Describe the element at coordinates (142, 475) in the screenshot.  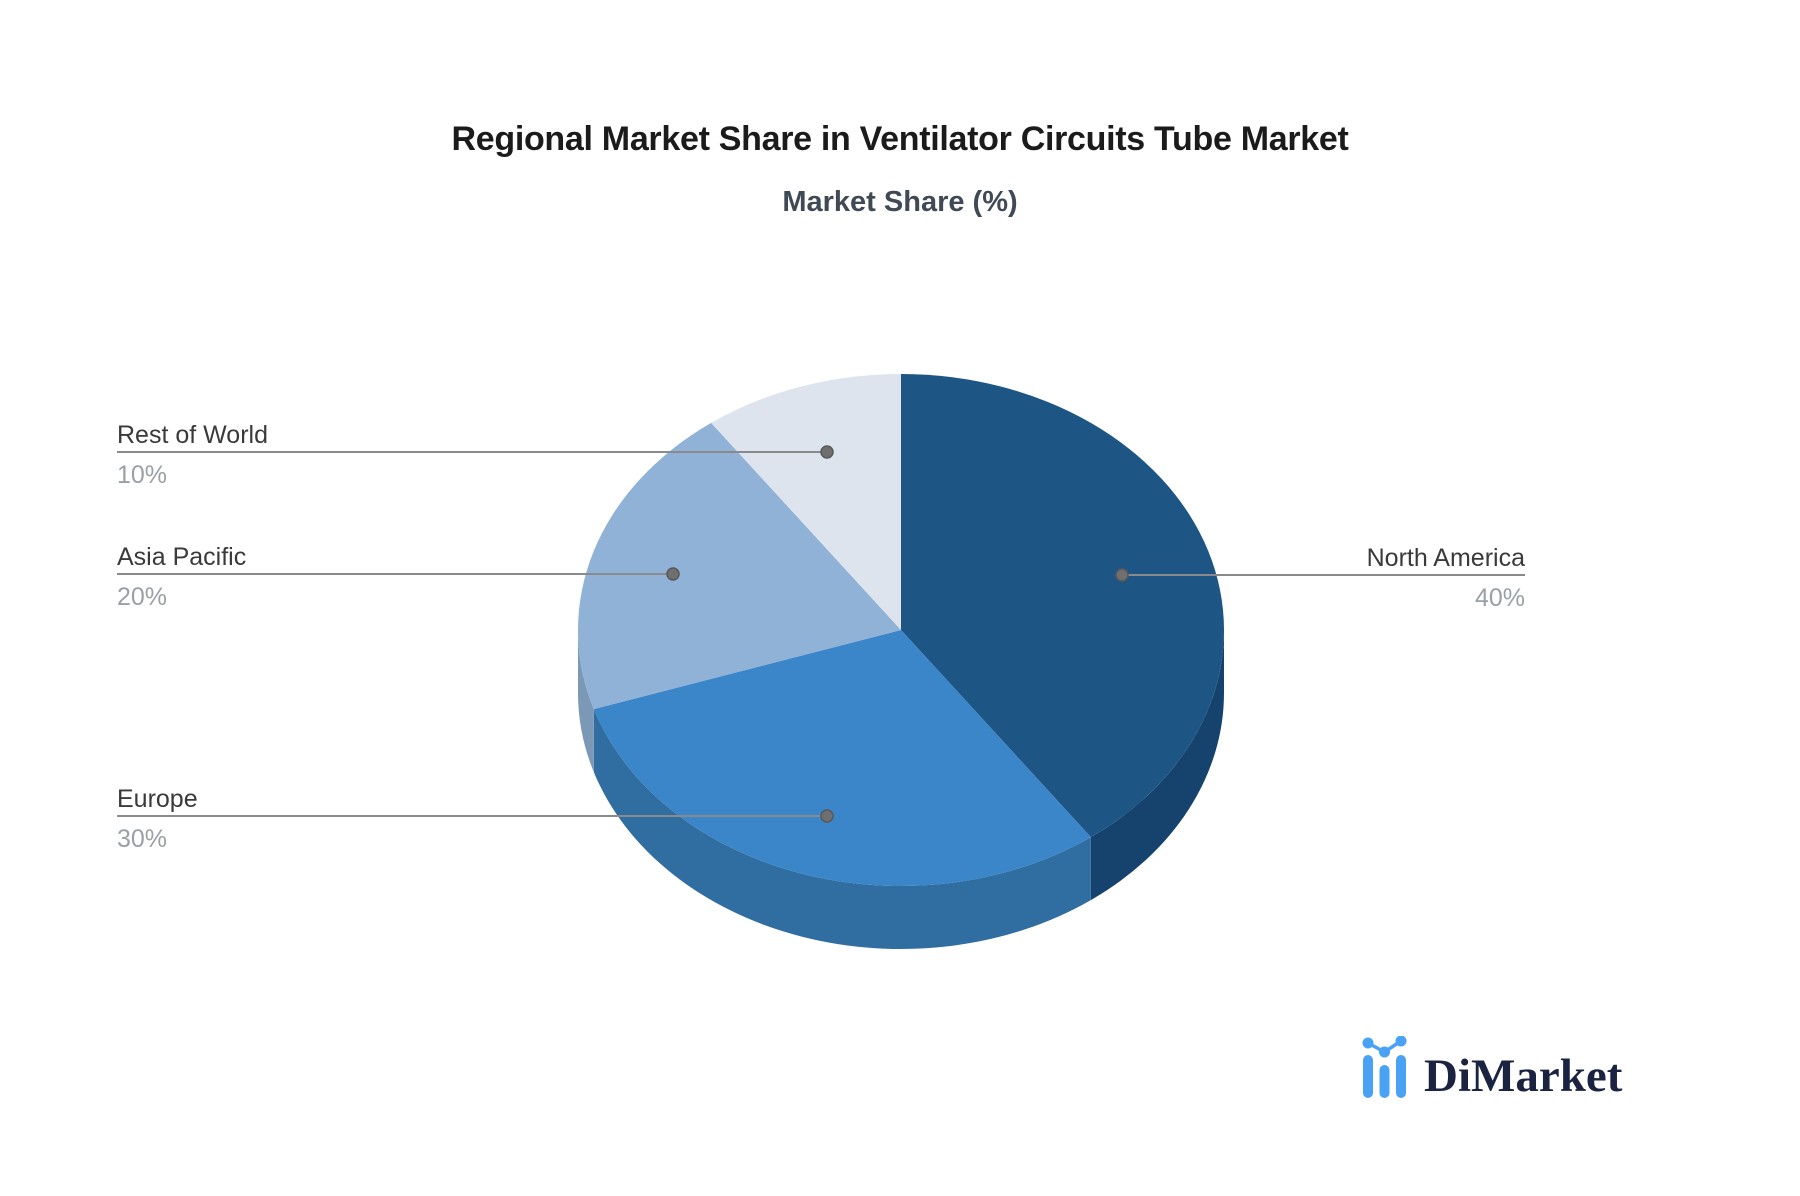
I see `slice-label-value: 10%` at that location.